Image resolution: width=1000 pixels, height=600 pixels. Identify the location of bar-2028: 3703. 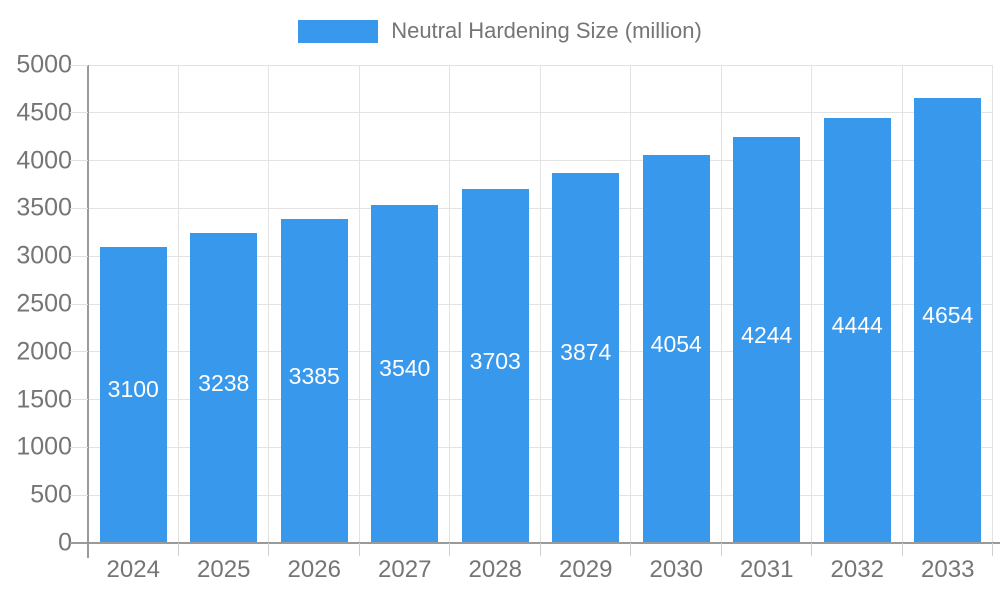
(495, 366).